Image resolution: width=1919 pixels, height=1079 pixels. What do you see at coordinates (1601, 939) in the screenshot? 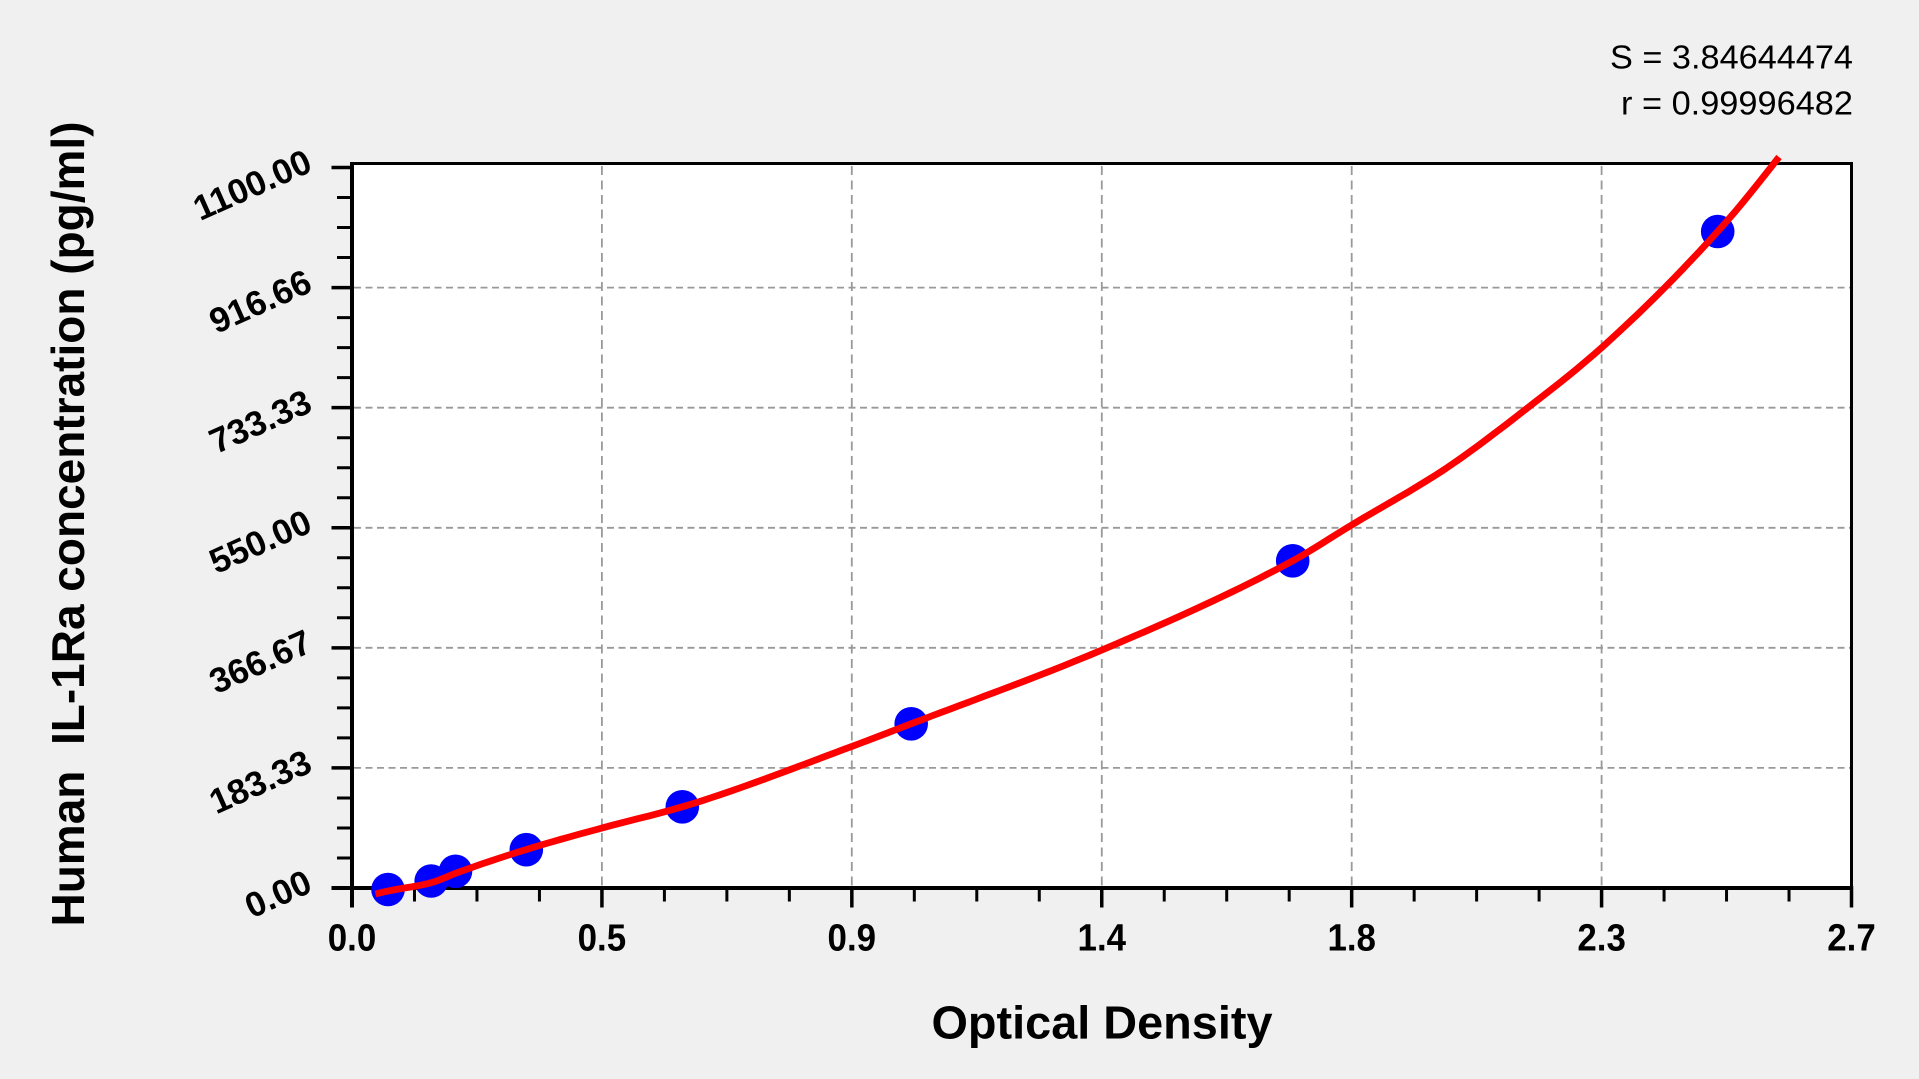
I see `svg-text: 2.3` at bounding box center [1601, 939].